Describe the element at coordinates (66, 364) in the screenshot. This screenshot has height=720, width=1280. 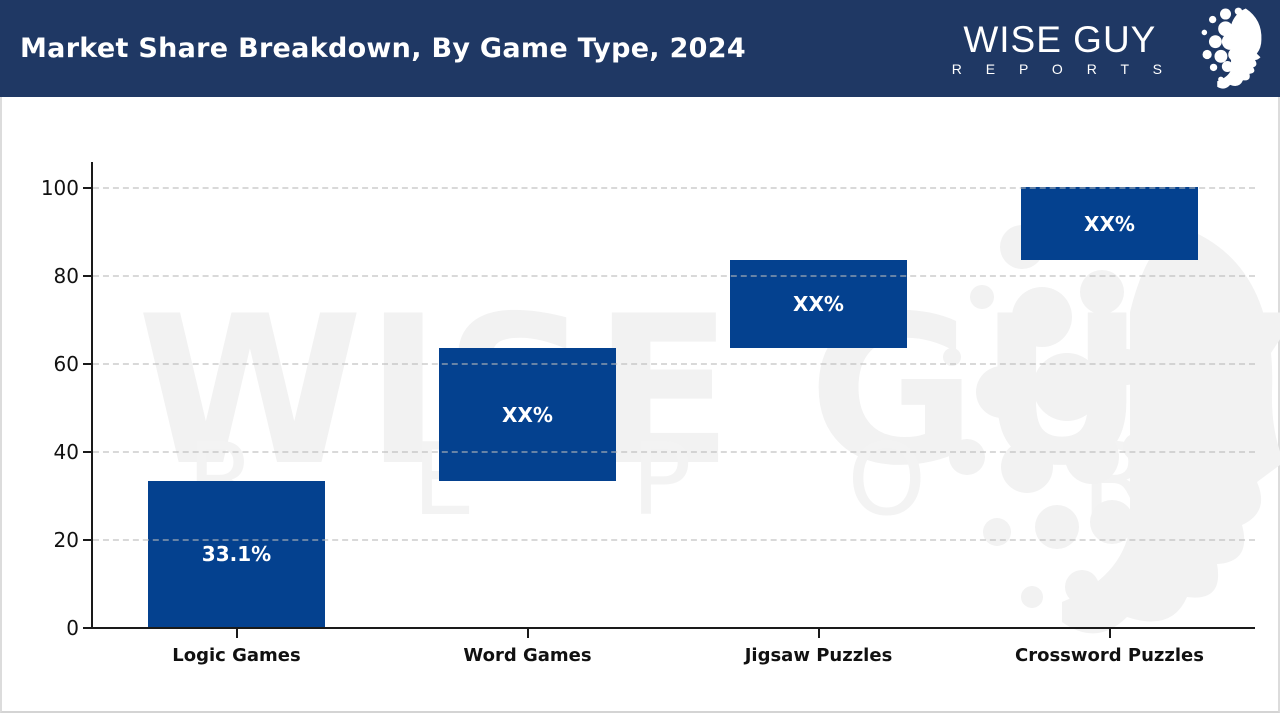
I see `y-tick-label: 60` at that location.